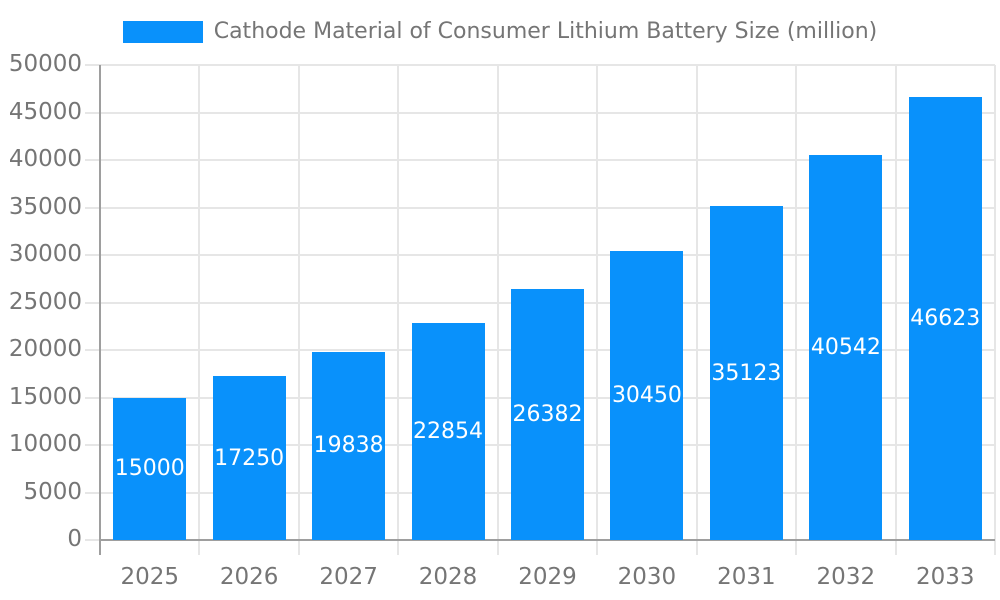 The width and height of the screenshot is (1000, 600). Describe the element at coordinates (846, 577) in the screenshot. I see `x-tick-label: 2032` at that location.